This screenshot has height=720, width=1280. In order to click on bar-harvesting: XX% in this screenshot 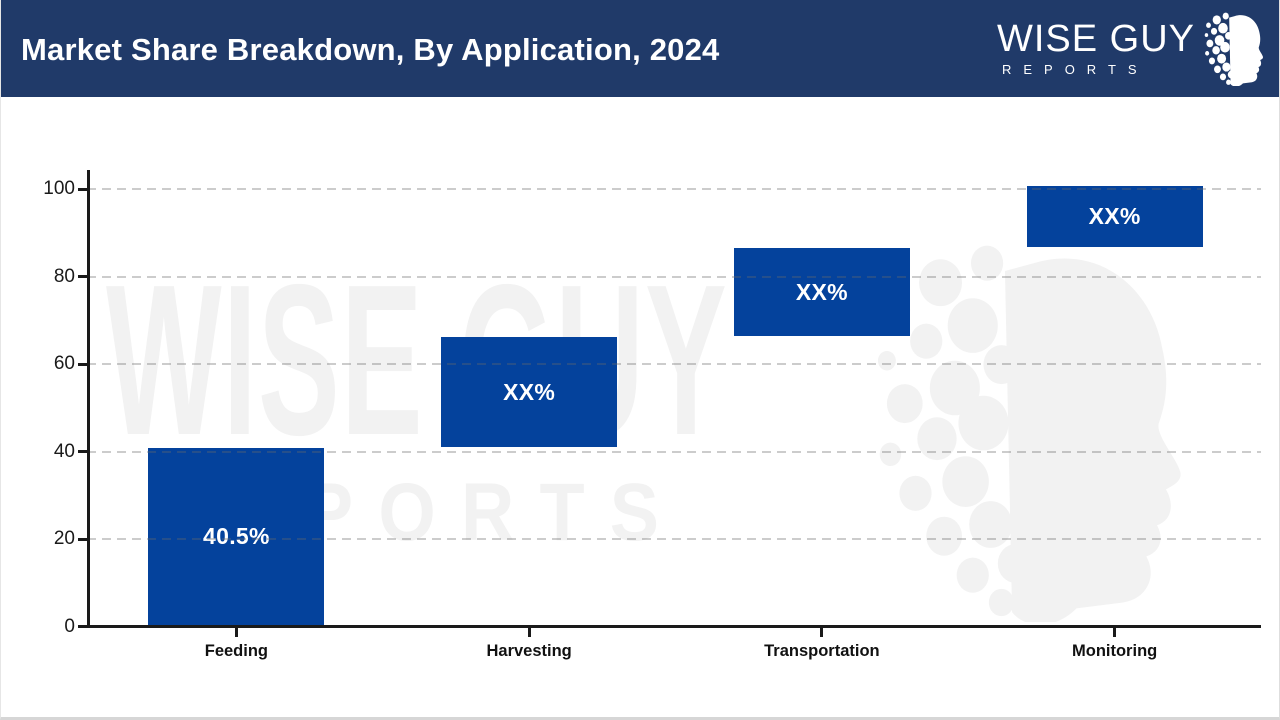, I will do `click(529, 392)`.